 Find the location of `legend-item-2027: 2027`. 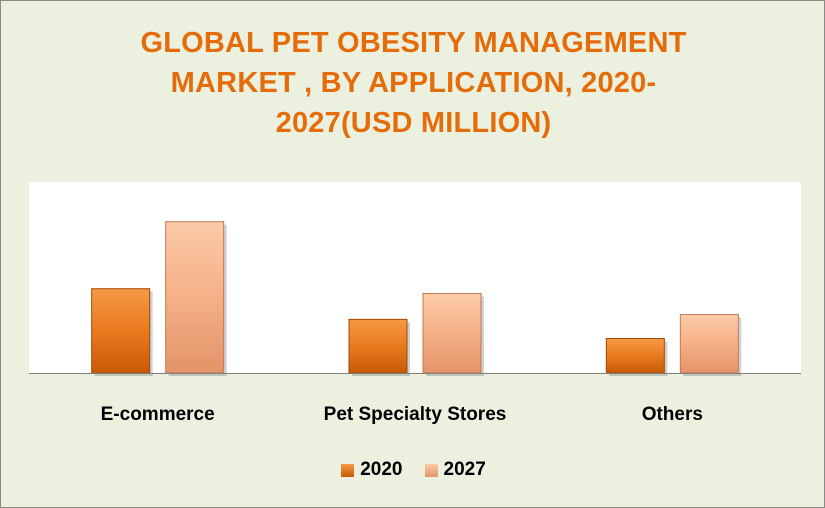

legend-item-2027: 2027 is located at coordinates (455, 470).